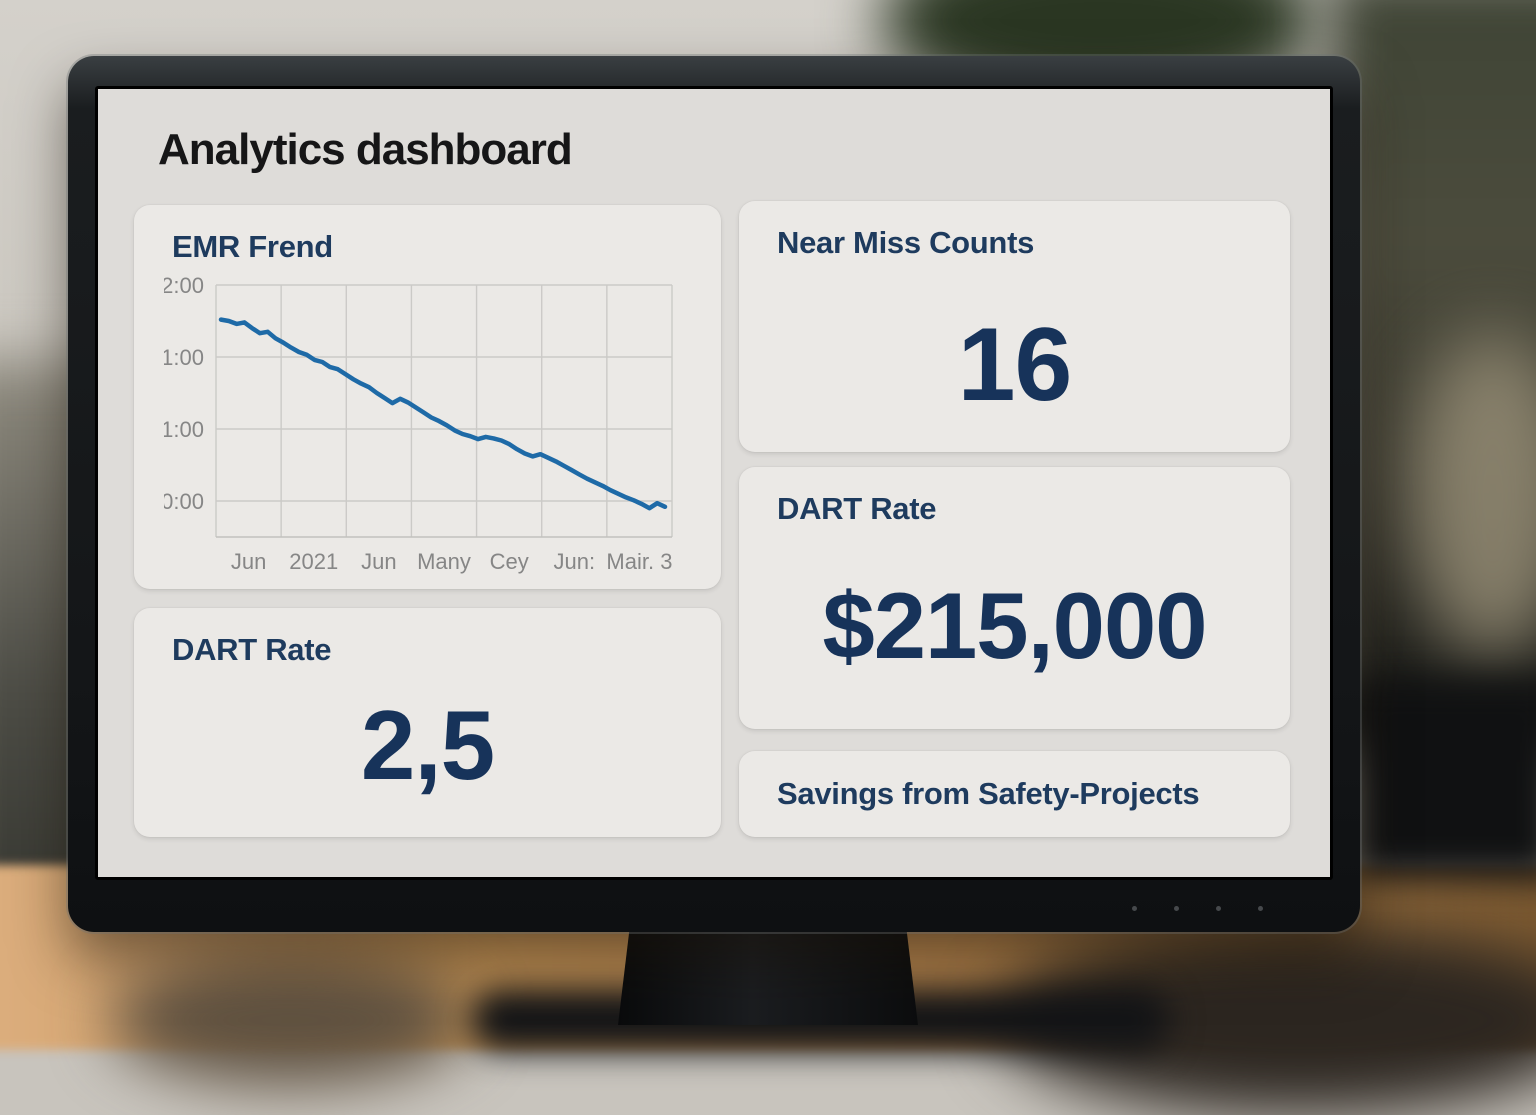  Describe the element at coordinates (574, 561) in the screenshot. I see `svg-text: Jun:` at that location.